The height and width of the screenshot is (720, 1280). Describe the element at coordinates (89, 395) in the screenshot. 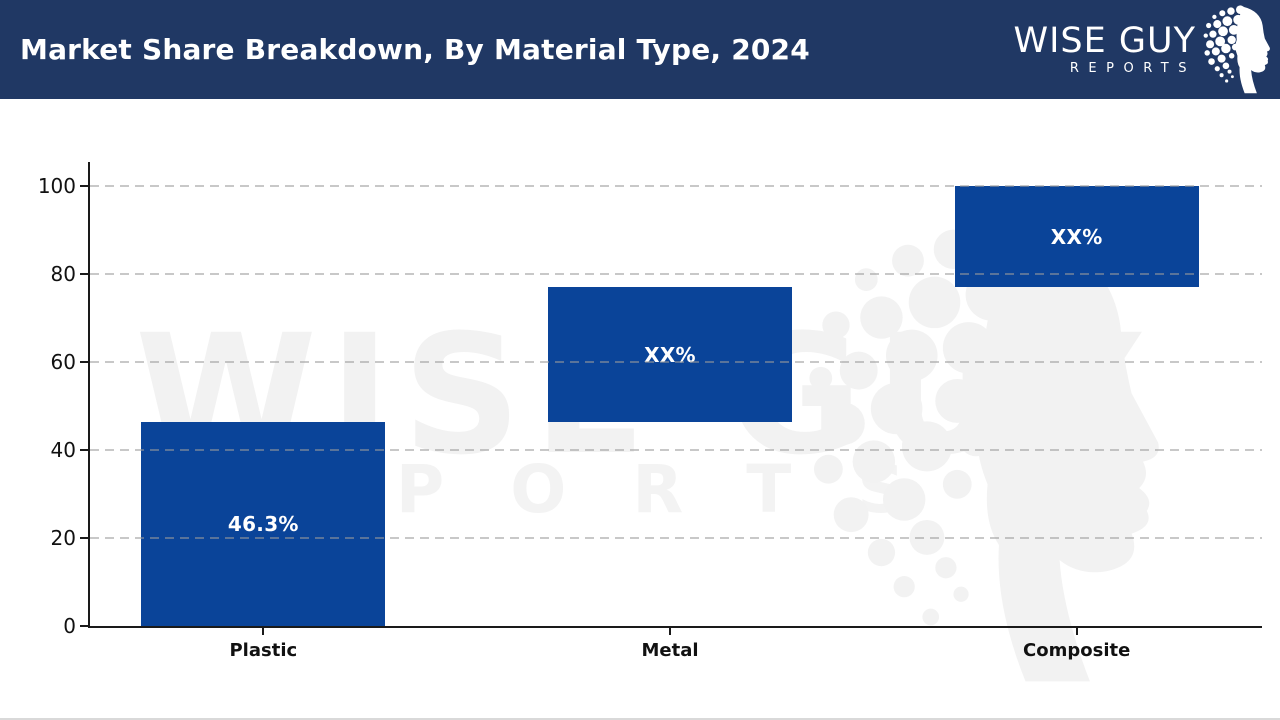

I see `y-axis-line` at that location.